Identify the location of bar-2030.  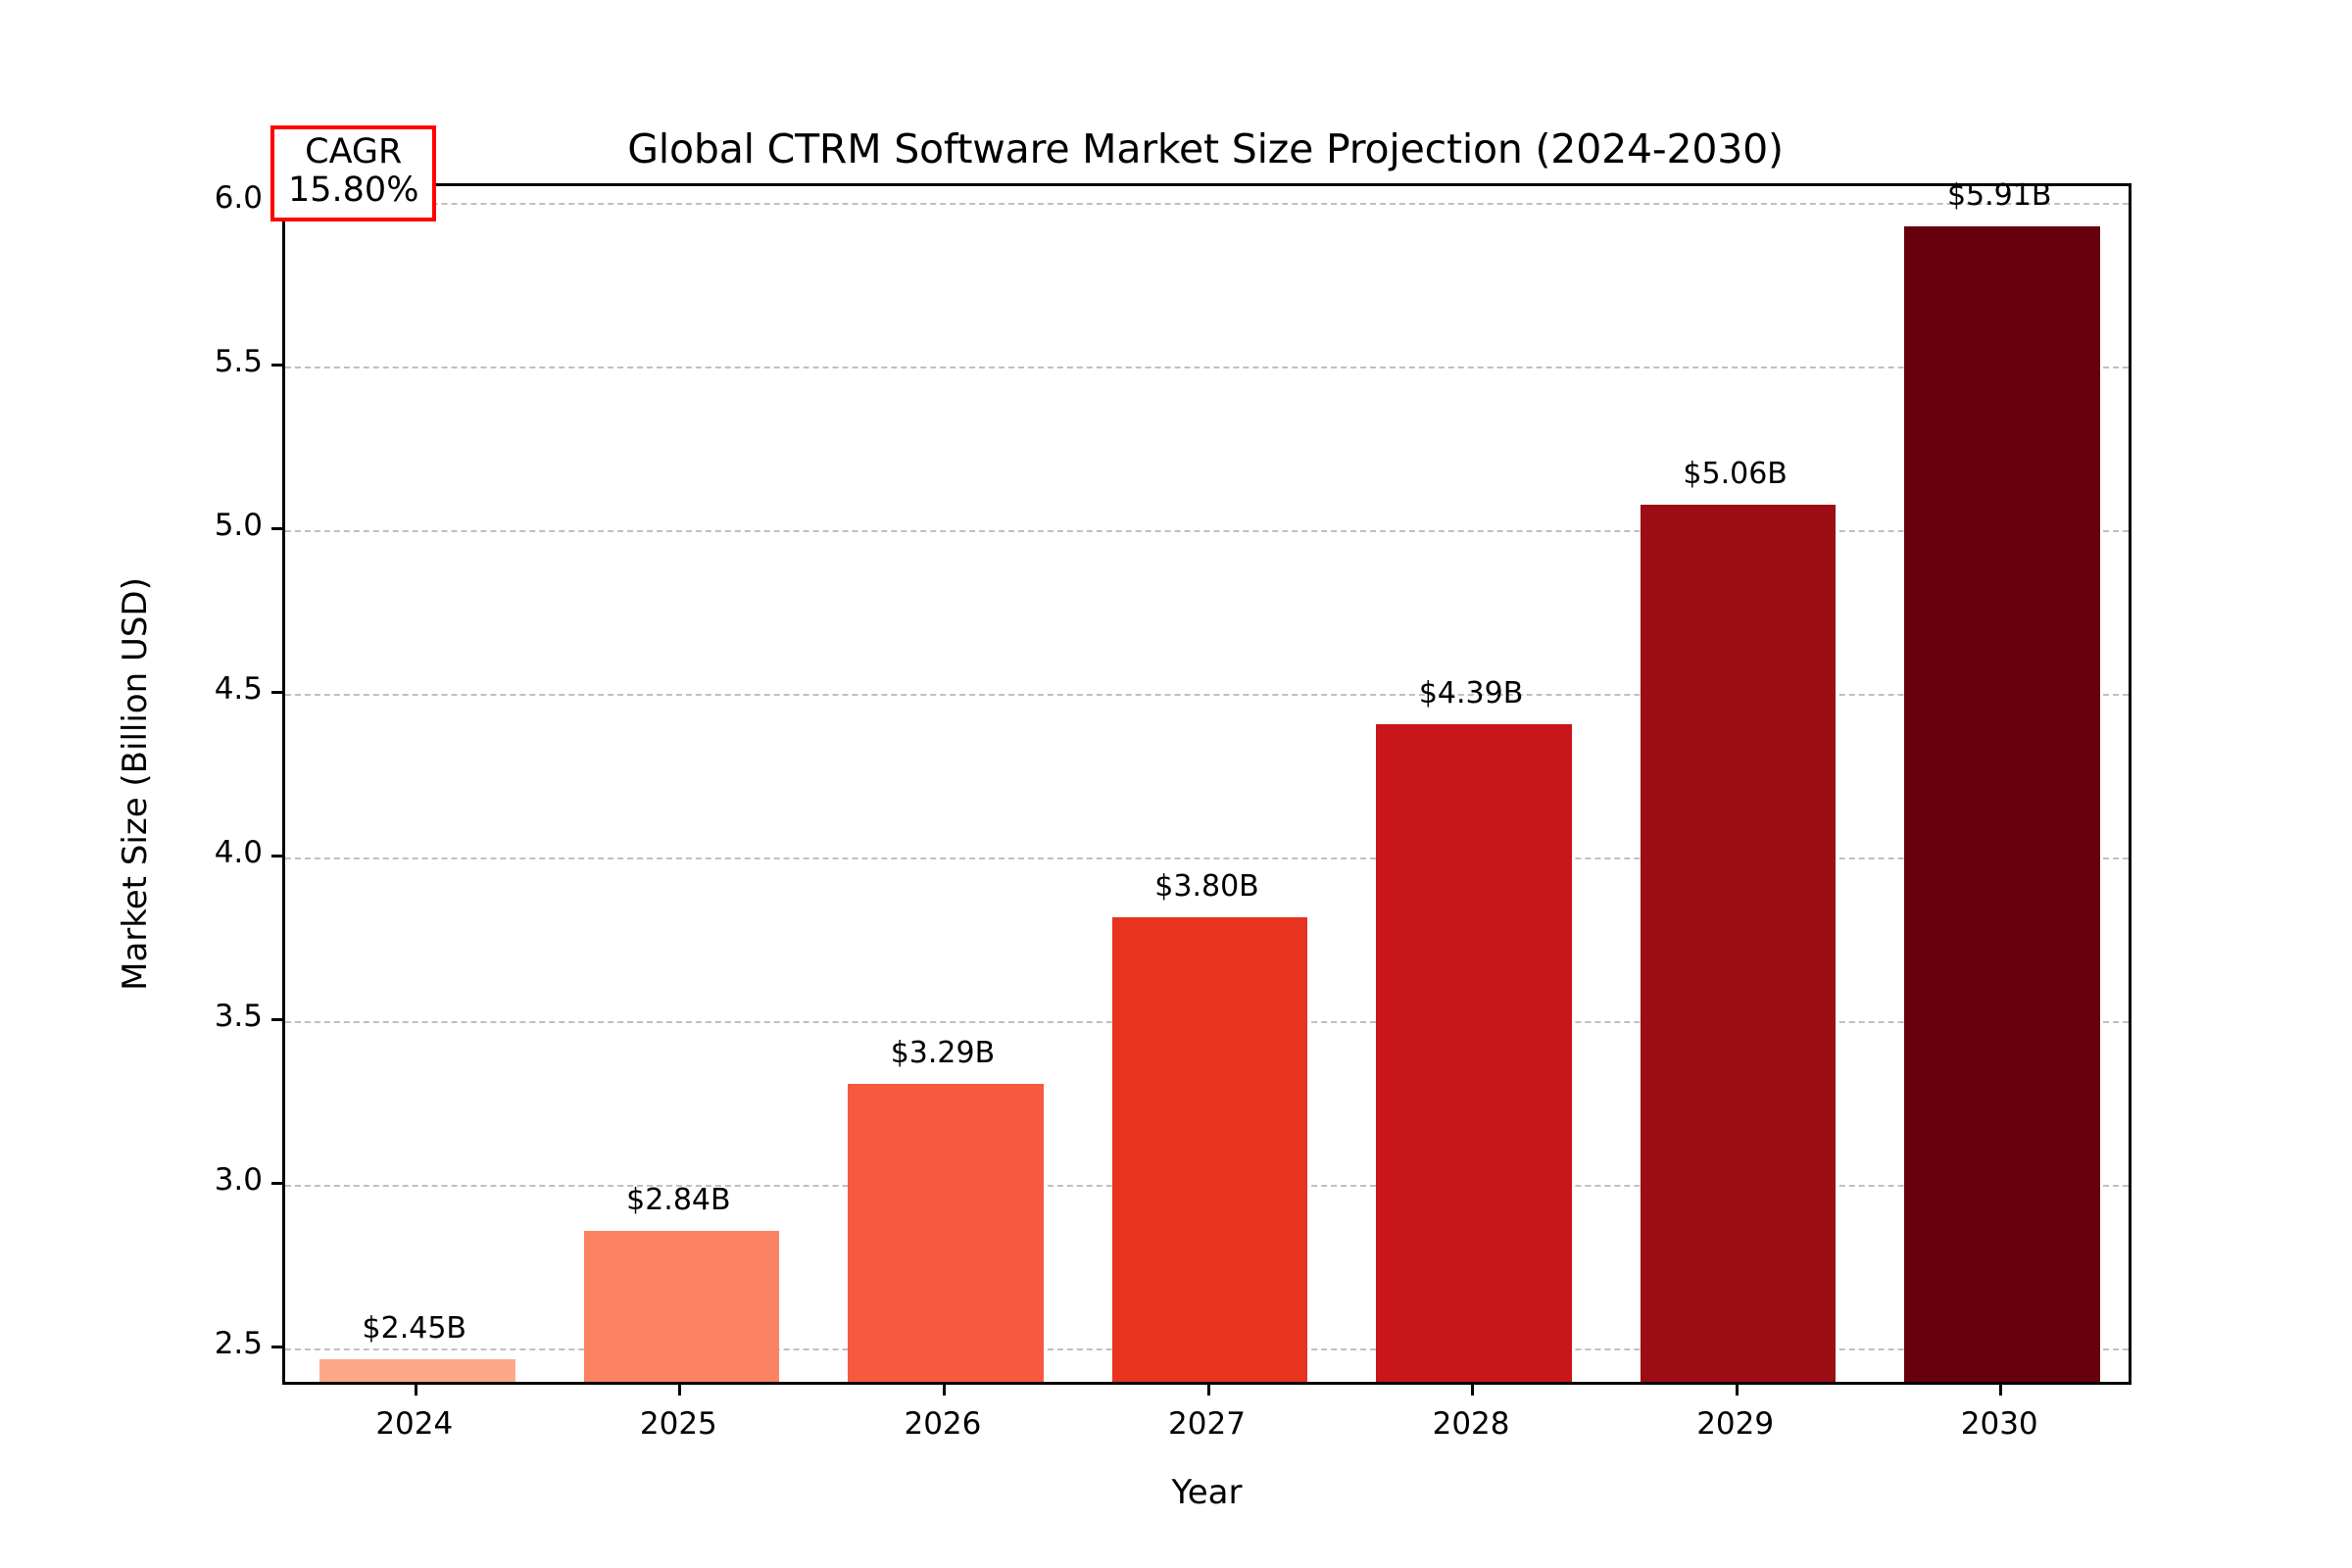
(2002, 803).